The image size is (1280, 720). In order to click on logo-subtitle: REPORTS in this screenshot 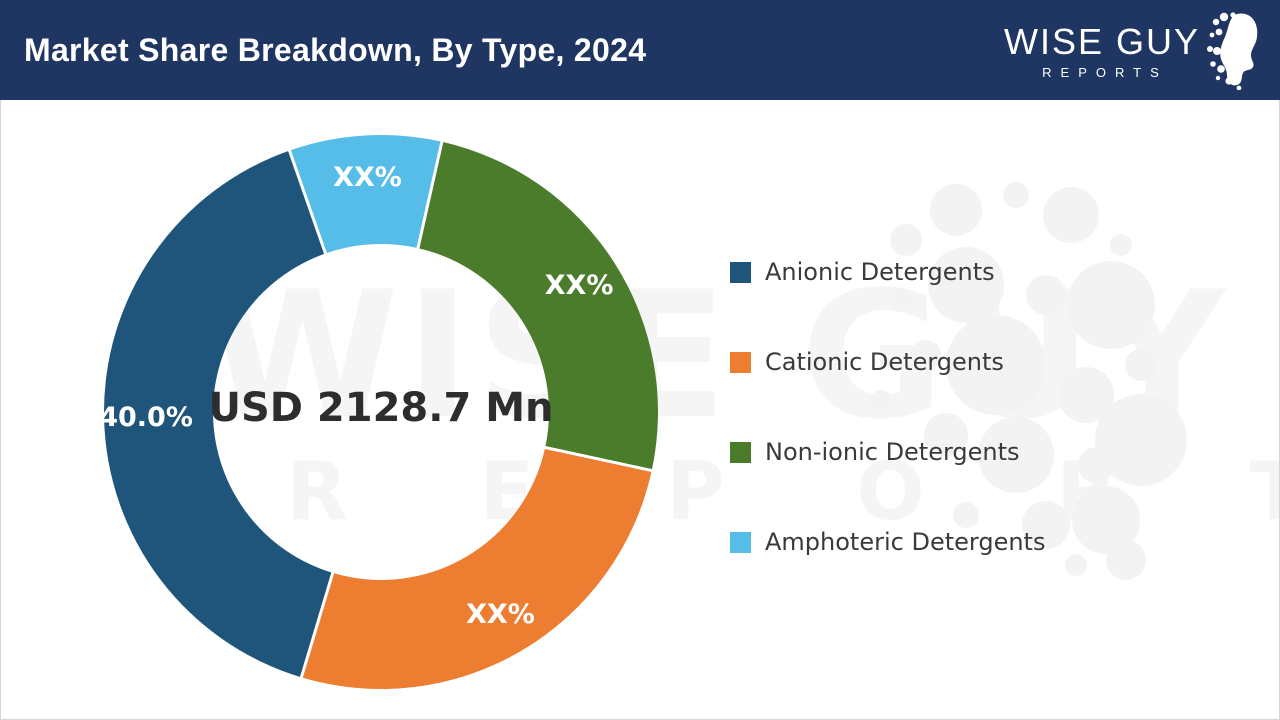, I will do `click(1105, 72)`.